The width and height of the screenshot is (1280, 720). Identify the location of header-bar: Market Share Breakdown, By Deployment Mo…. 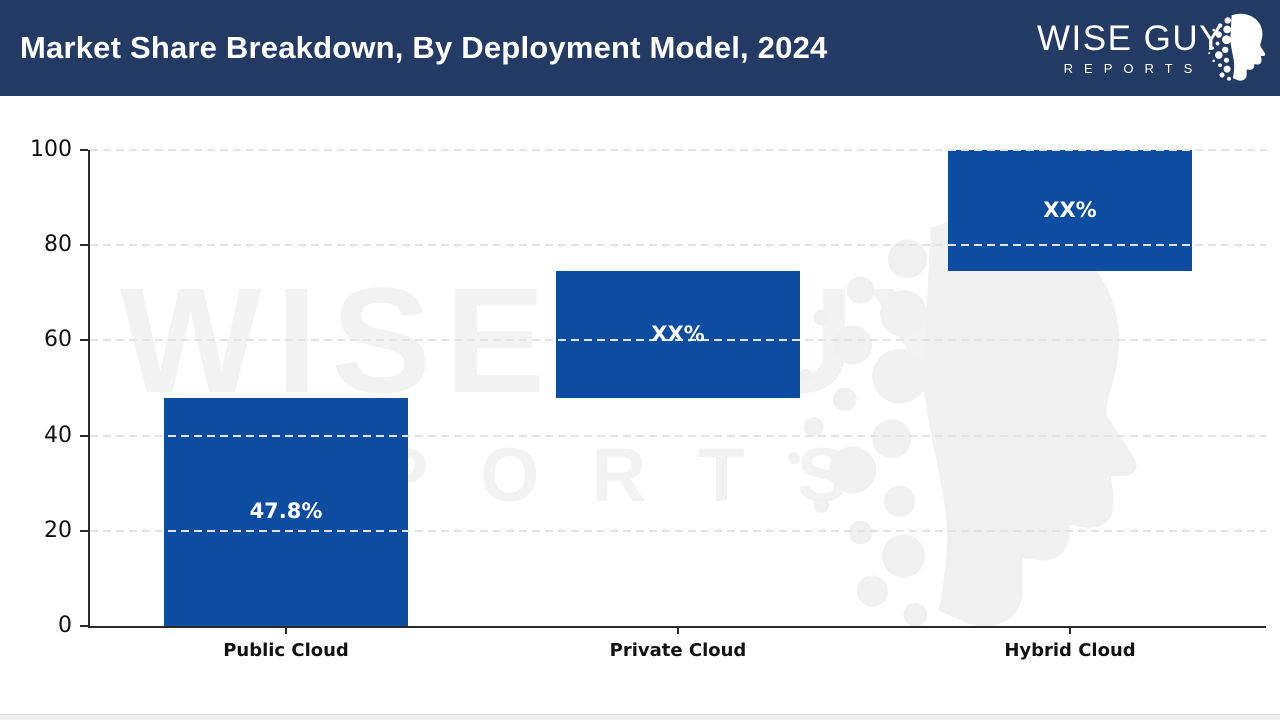
(640, 48).